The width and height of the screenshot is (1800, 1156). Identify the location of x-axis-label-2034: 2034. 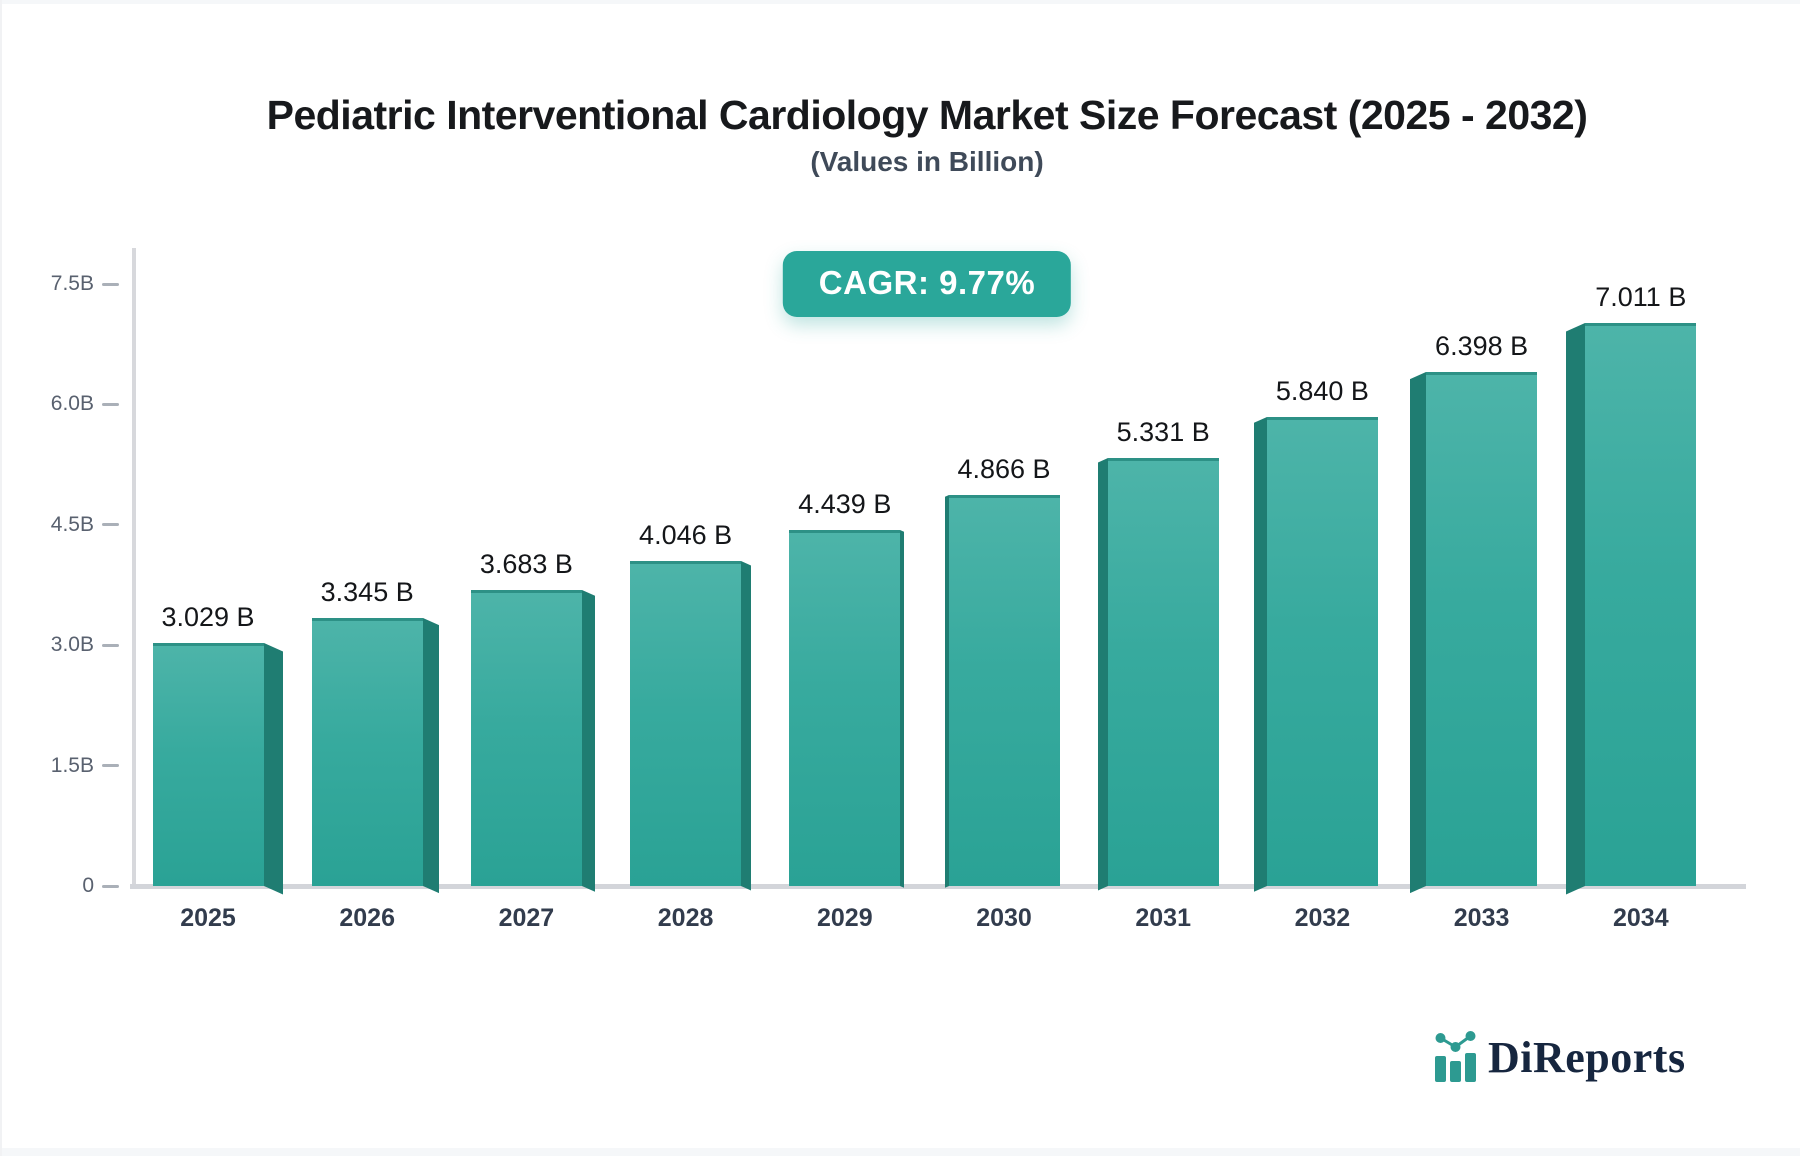
(1640, 918).